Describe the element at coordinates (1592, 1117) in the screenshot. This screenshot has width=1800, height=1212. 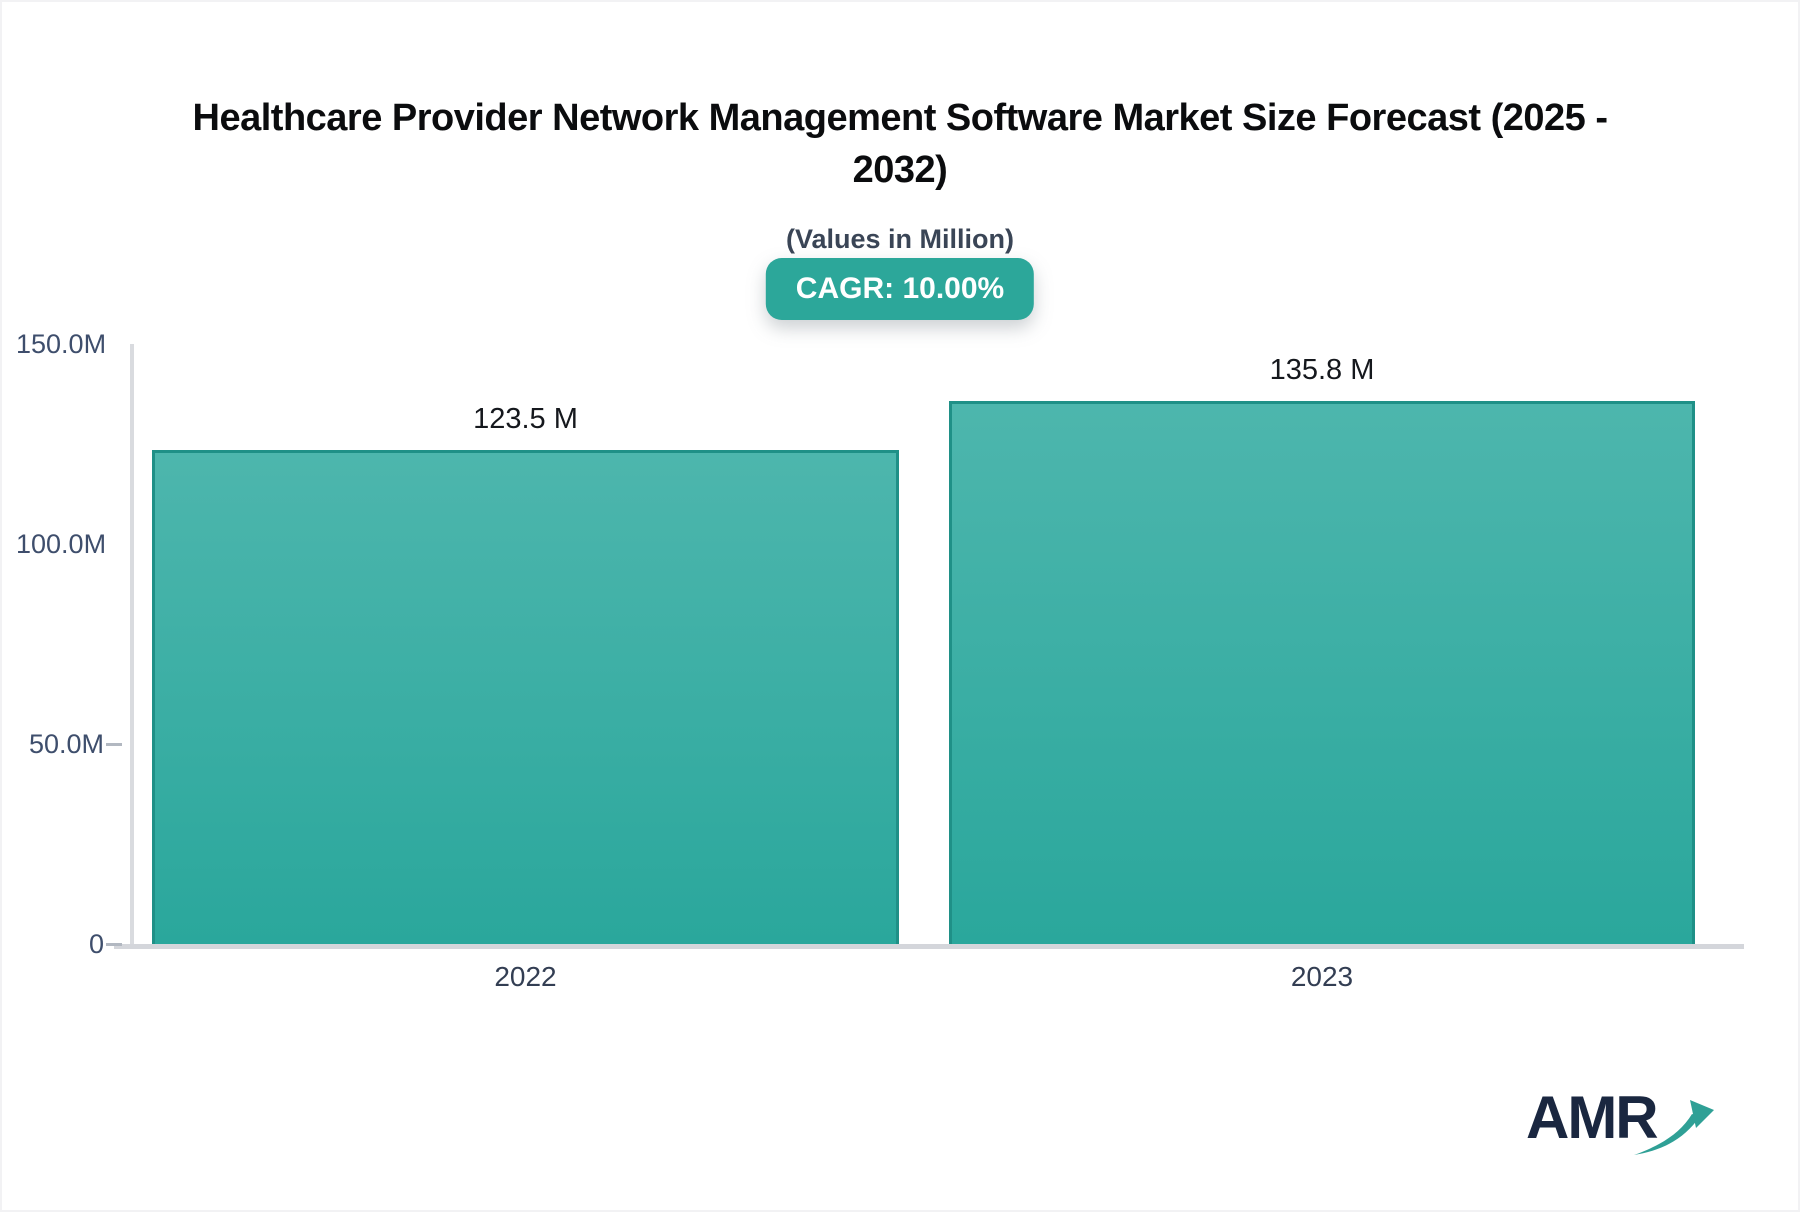
I see `amr-logo-text: AMR` at that location.